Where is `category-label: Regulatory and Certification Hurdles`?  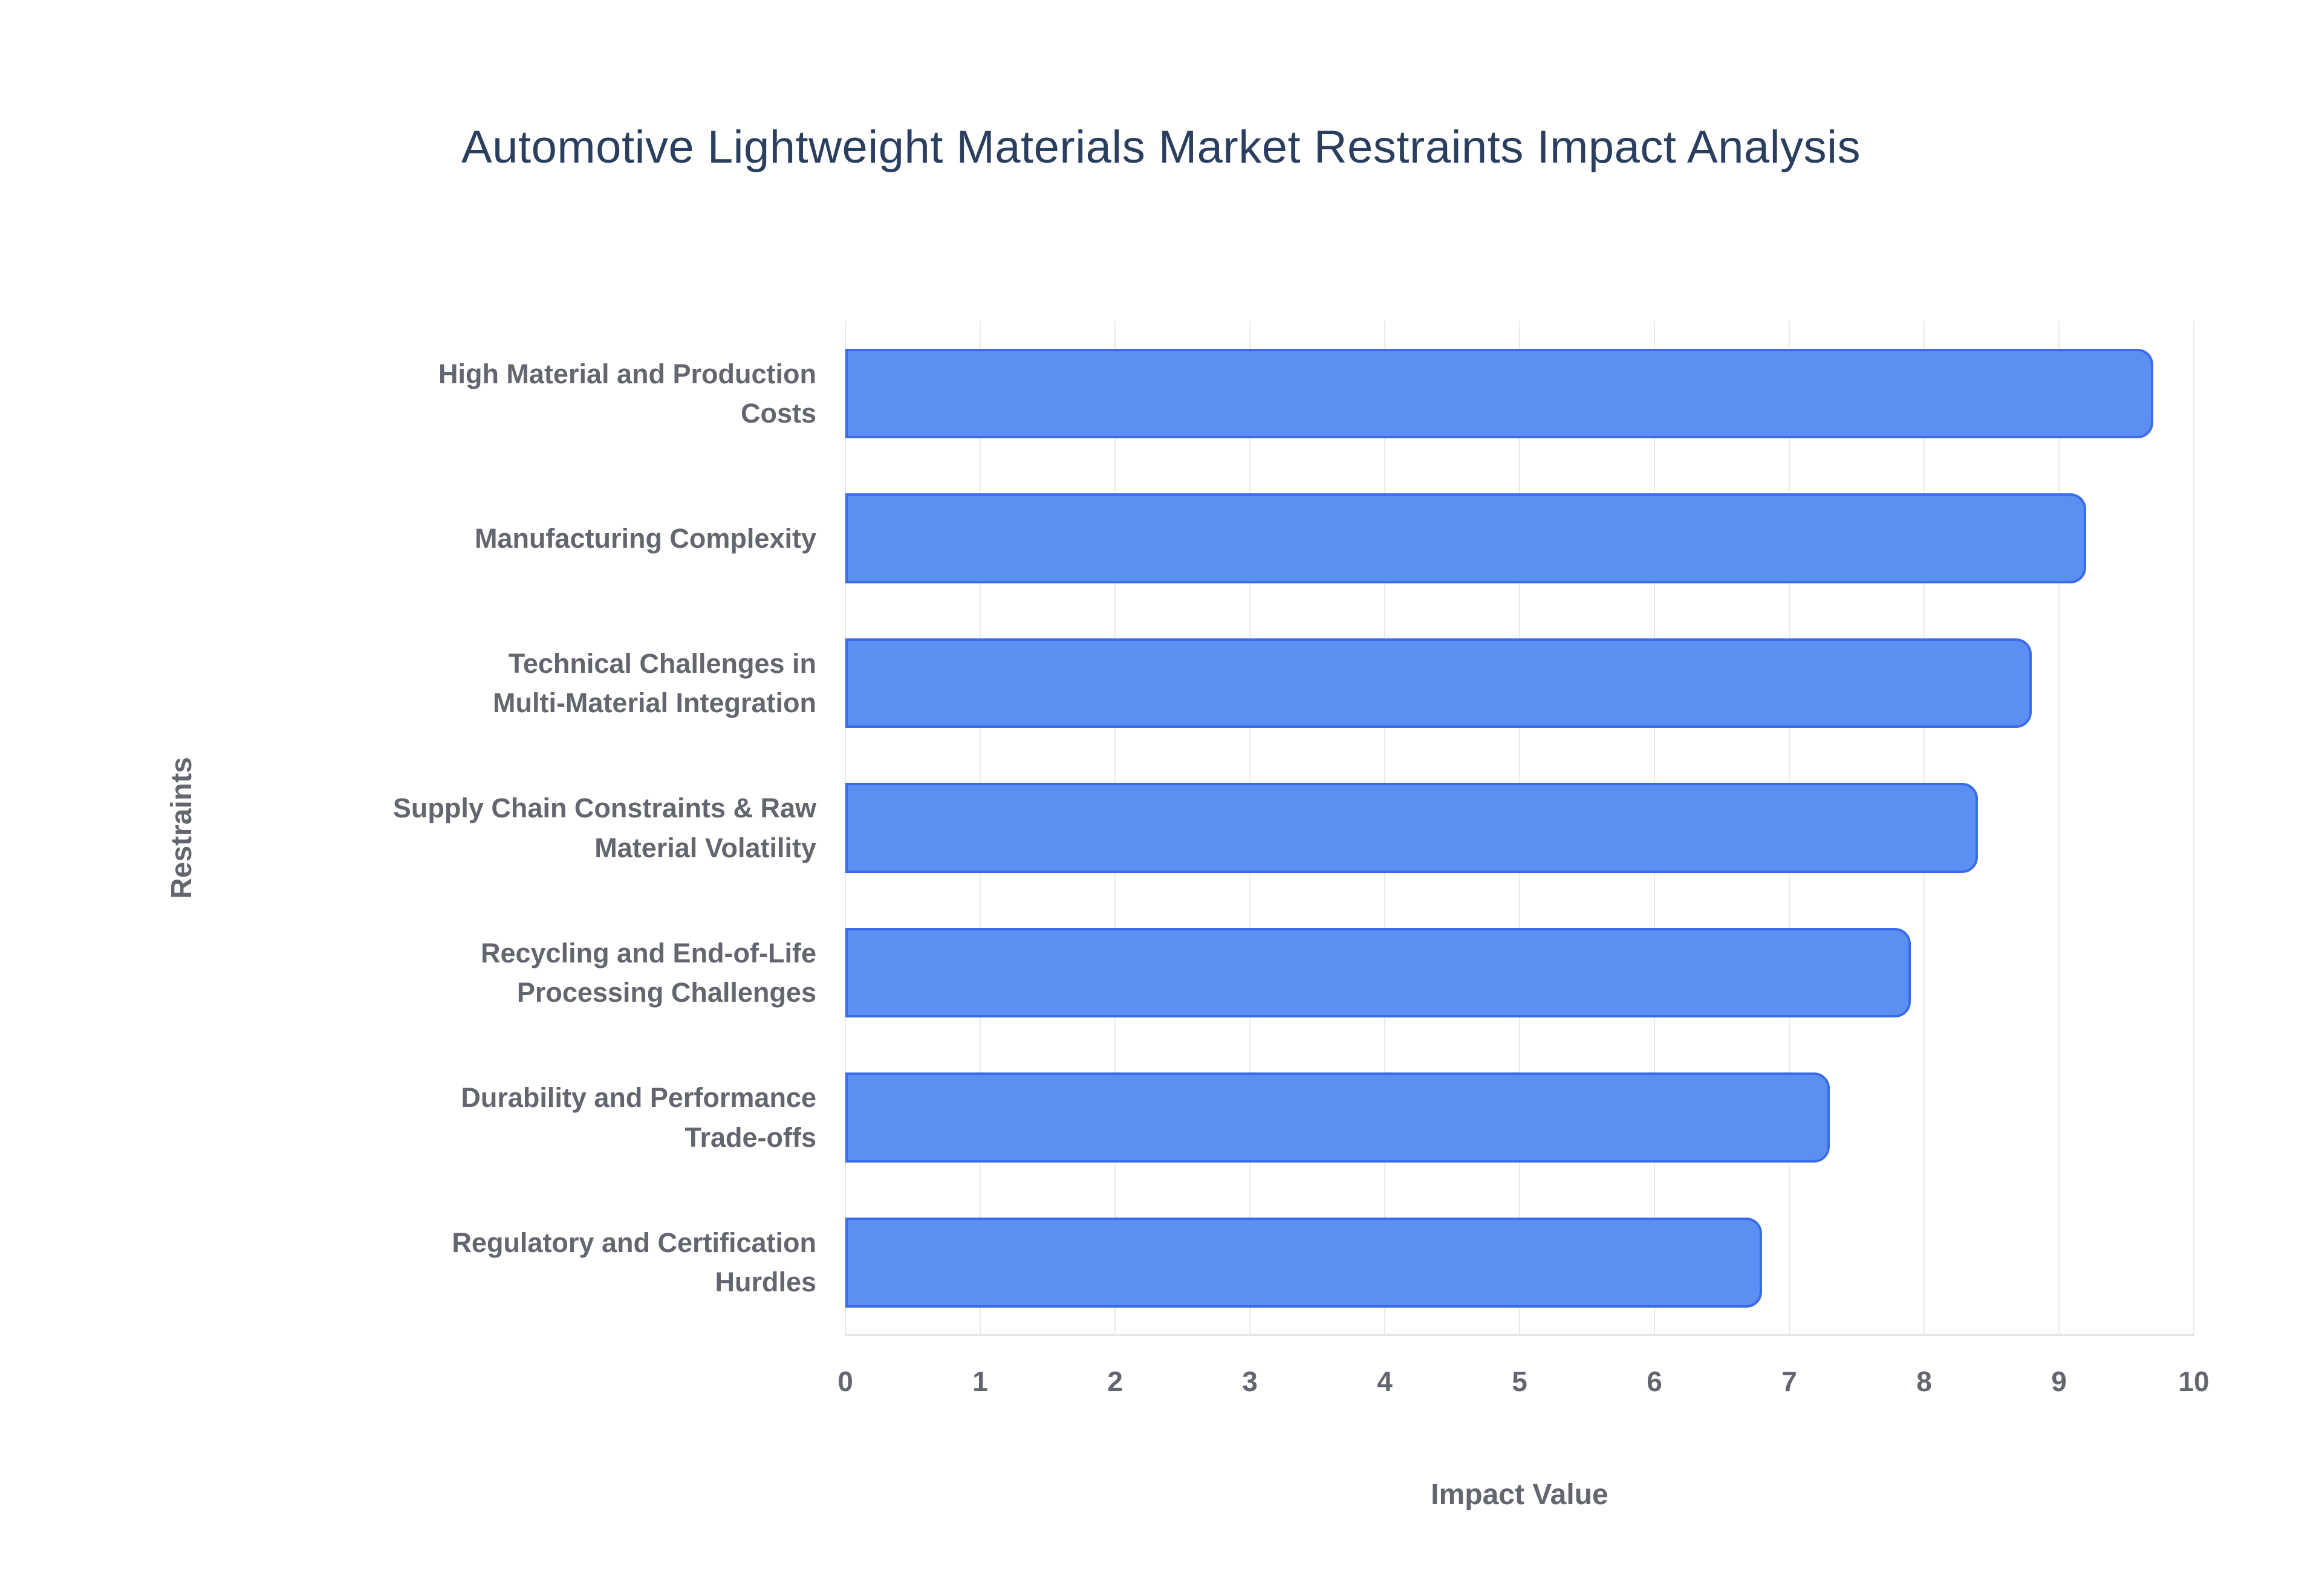
category-label: Regulatory and Certification Hurdles is located at coordinates (634, 1262).